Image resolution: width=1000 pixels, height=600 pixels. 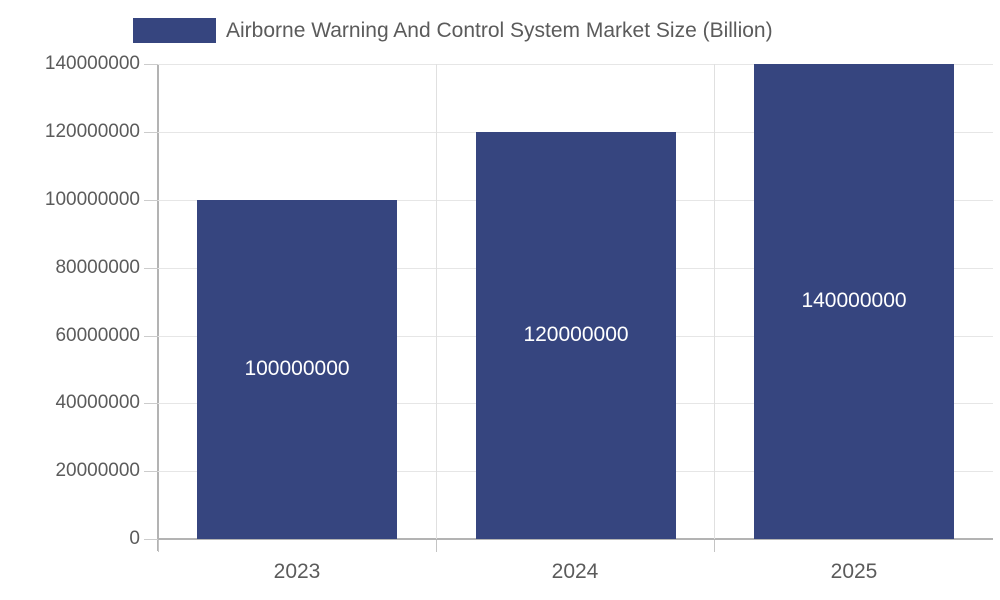 I want to click on y-axis-label-2: 40000000, so click(x=97, y=402).